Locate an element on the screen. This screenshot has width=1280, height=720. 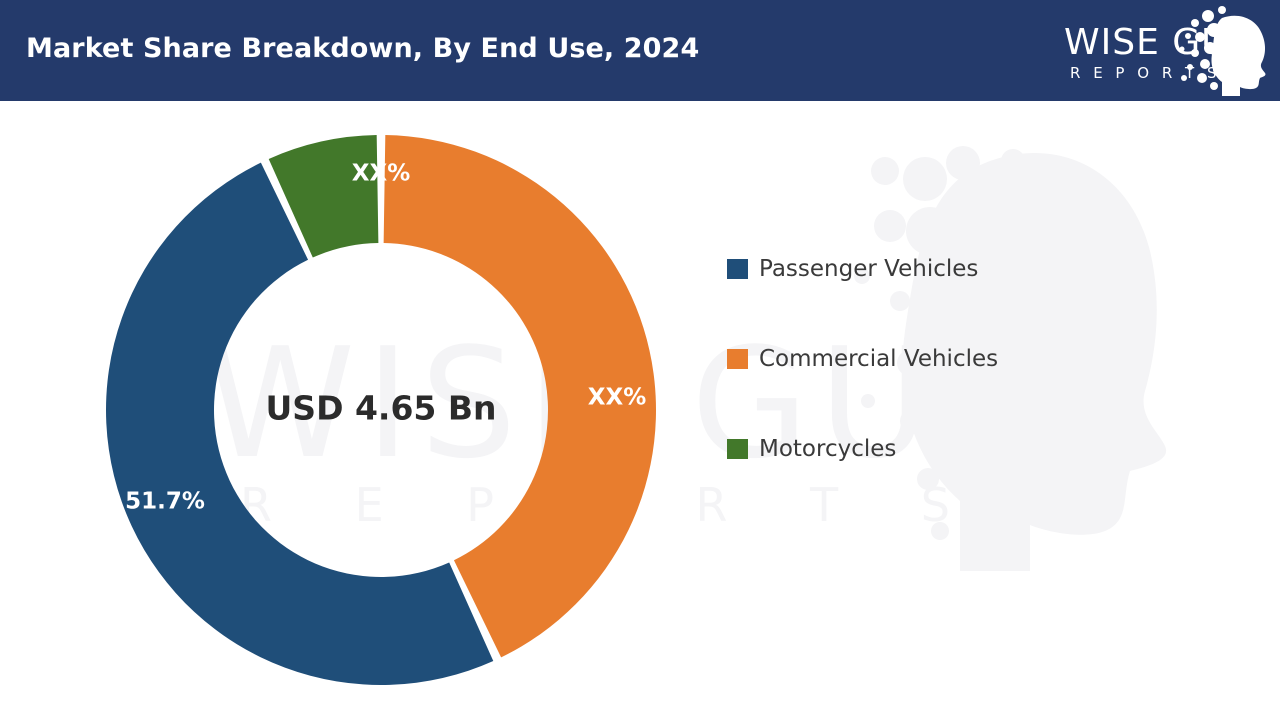
legend-item-motorcycles: Motorcycles is located at coordinates (892, 449).